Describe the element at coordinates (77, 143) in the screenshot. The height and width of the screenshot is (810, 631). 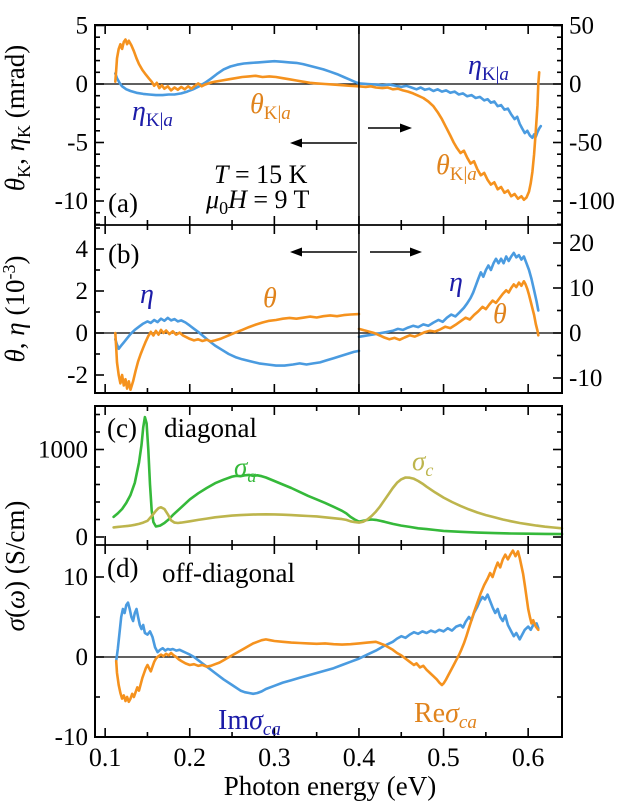
I see `y-tick-label-left: -5` at that location.